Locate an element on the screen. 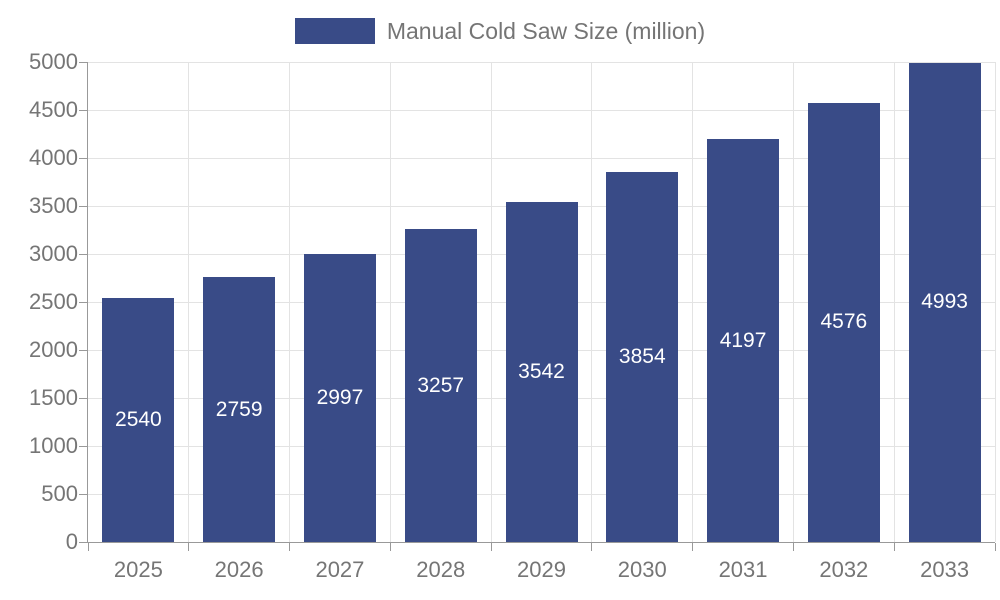 The width and height of the screenshot is (1000, 600). y-tick-label-5000: 5000 is located at coordinates (53, 61).